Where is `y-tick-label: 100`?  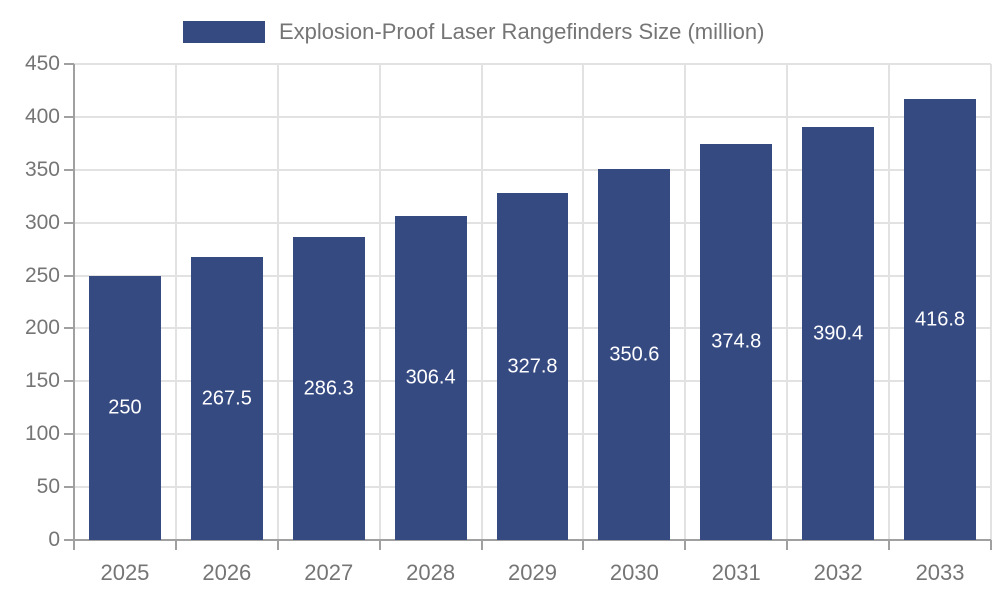
y-tick-label: 100 is located at coordinates (42, 434).